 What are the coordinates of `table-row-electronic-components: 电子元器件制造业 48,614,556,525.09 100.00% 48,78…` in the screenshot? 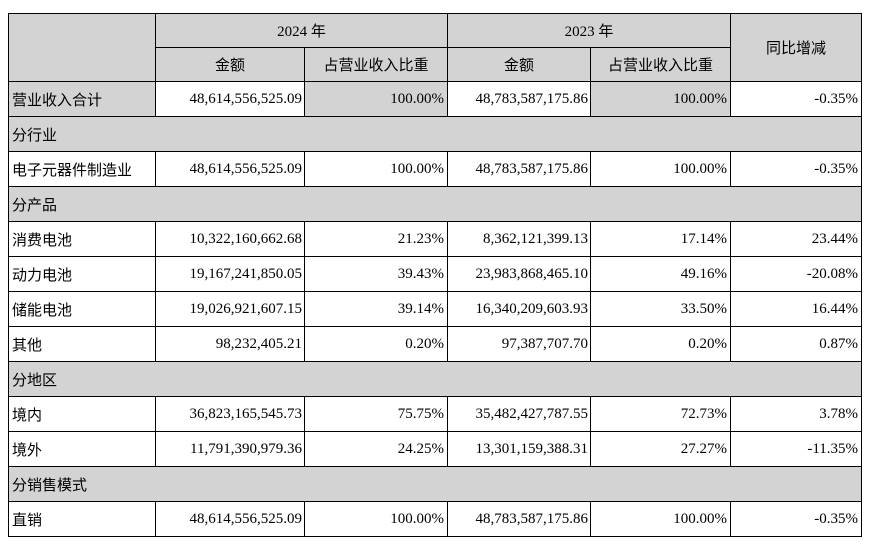 It's located at (435, 169).